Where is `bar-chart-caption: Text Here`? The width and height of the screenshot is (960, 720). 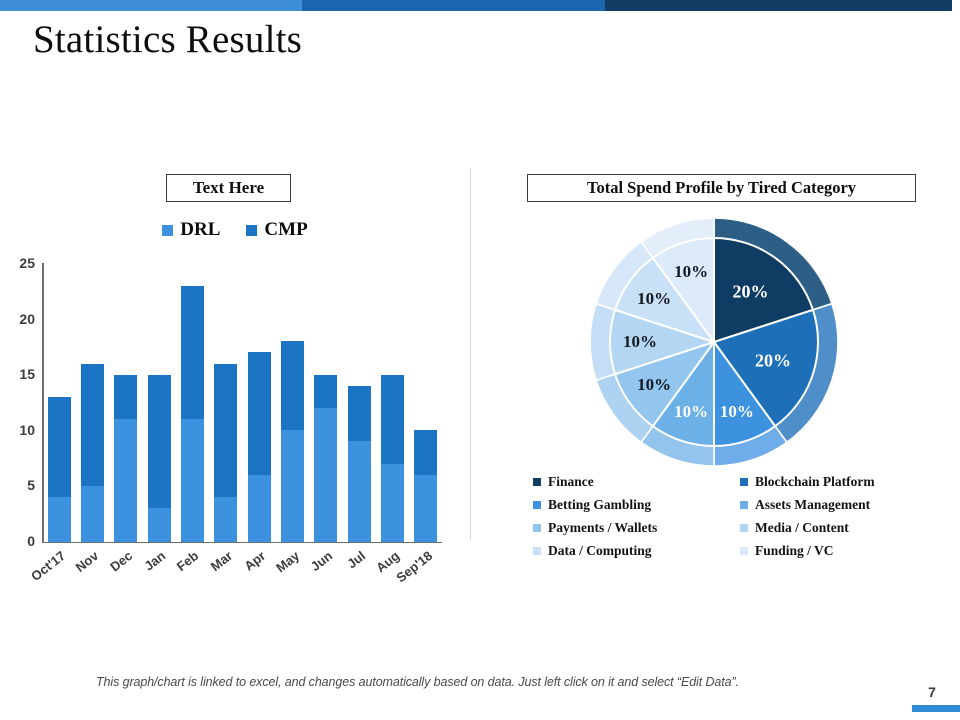
bar-chart-caption: Text Here is located at coordinates (228, 188).